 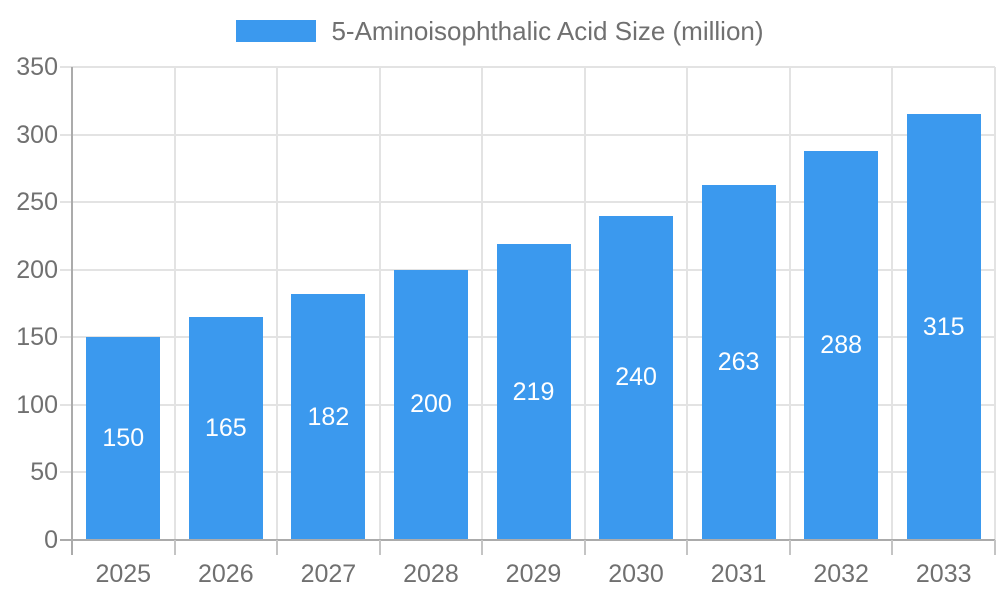 I want to click on x-axis-tick-label: 2027, so click(x=328, y=574).